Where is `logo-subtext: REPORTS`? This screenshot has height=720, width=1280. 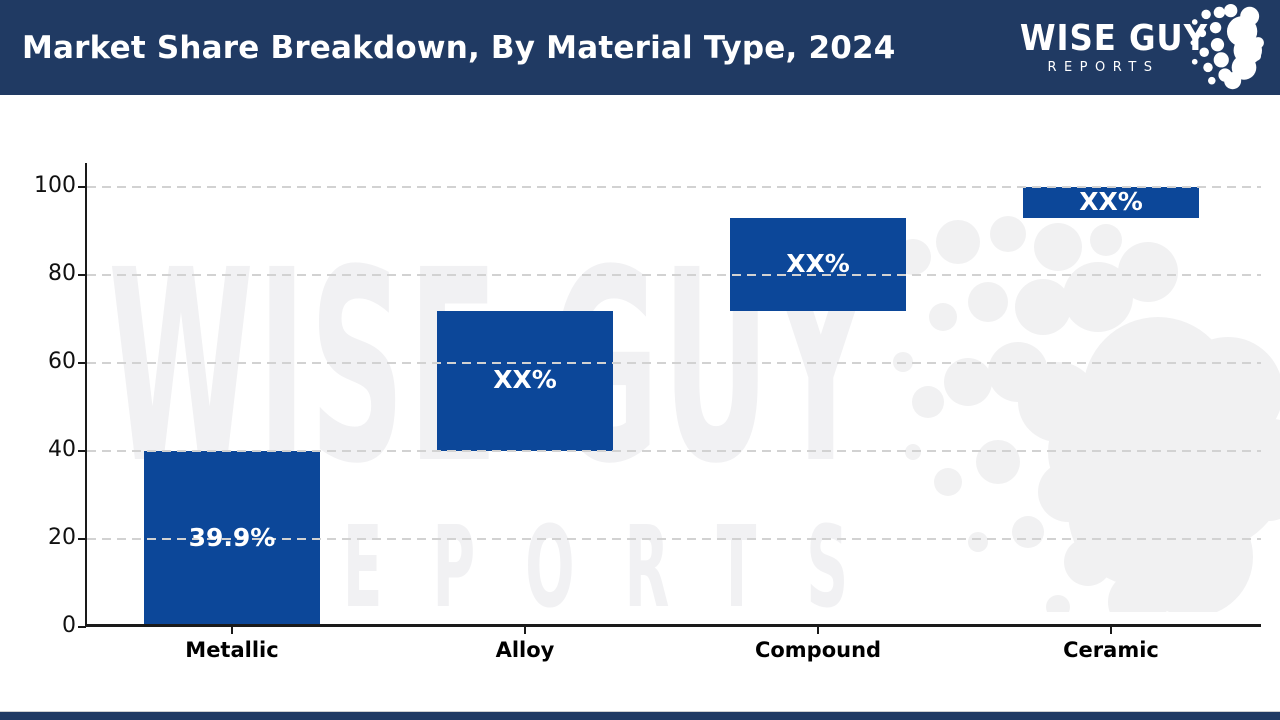 logo-subtext: REPORTS is located at coordinates (1103, 67).